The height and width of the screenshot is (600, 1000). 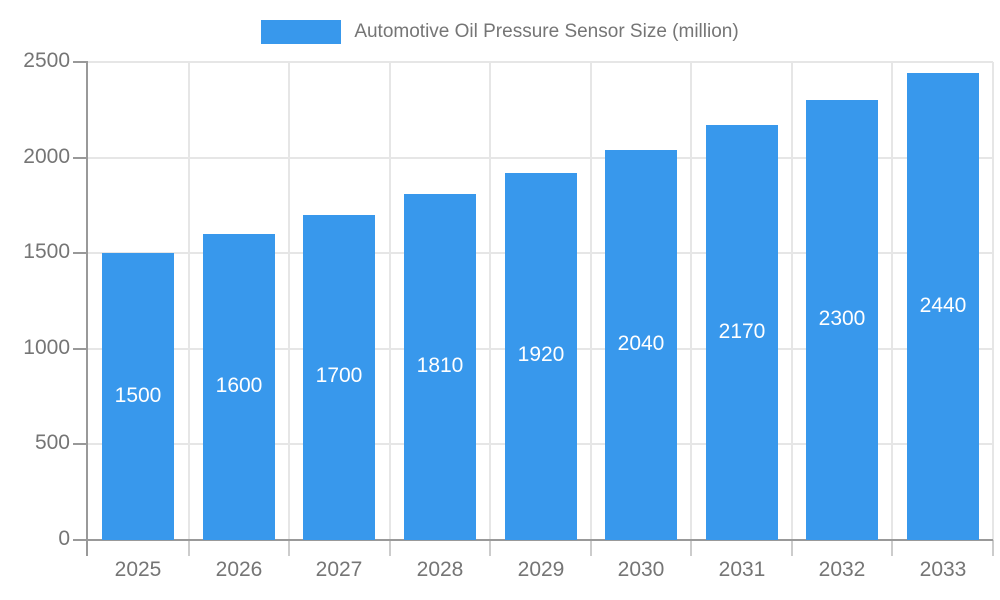 What do you see at coordinates (943, 569) in the screenshot?
I see `x-axis-label: 2033` at bounding box center [943, 569].